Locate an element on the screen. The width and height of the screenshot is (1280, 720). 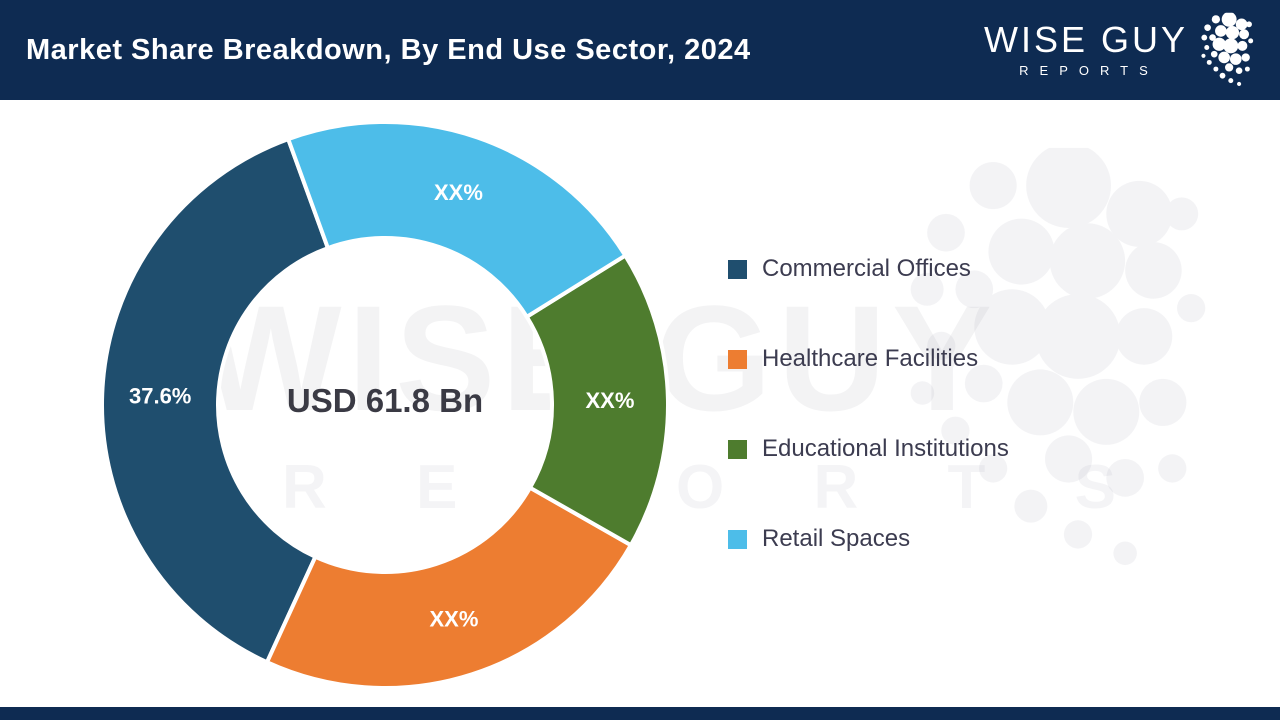
legend-label: Retail Spaces is located at coordinates (836, 538).